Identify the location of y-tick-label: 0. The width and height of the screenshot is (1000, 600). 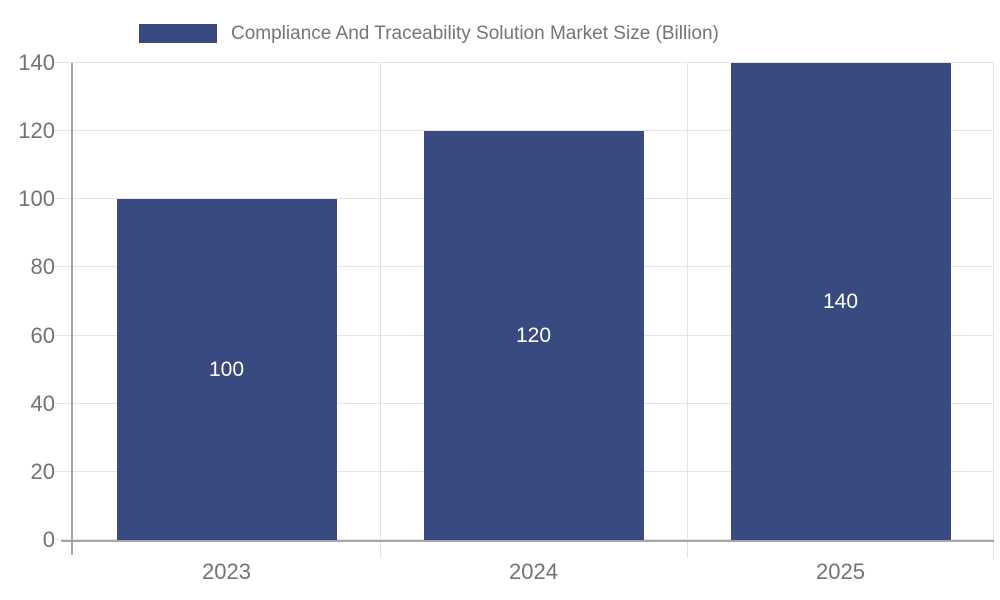
(48, 539).